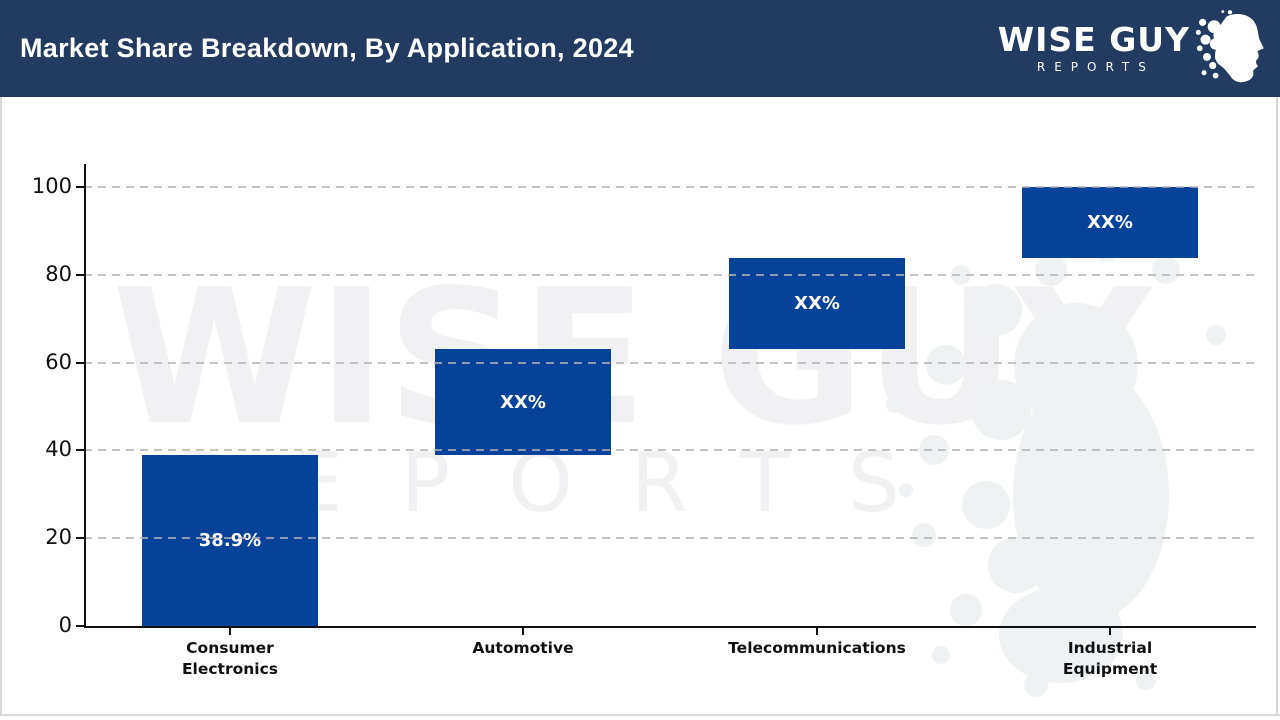 The image size is (1280, 720). What do you see at coordinates (230, 669) in the screenshot?
I see `category-label-line: Electronics` at bounding box center [230, 669].